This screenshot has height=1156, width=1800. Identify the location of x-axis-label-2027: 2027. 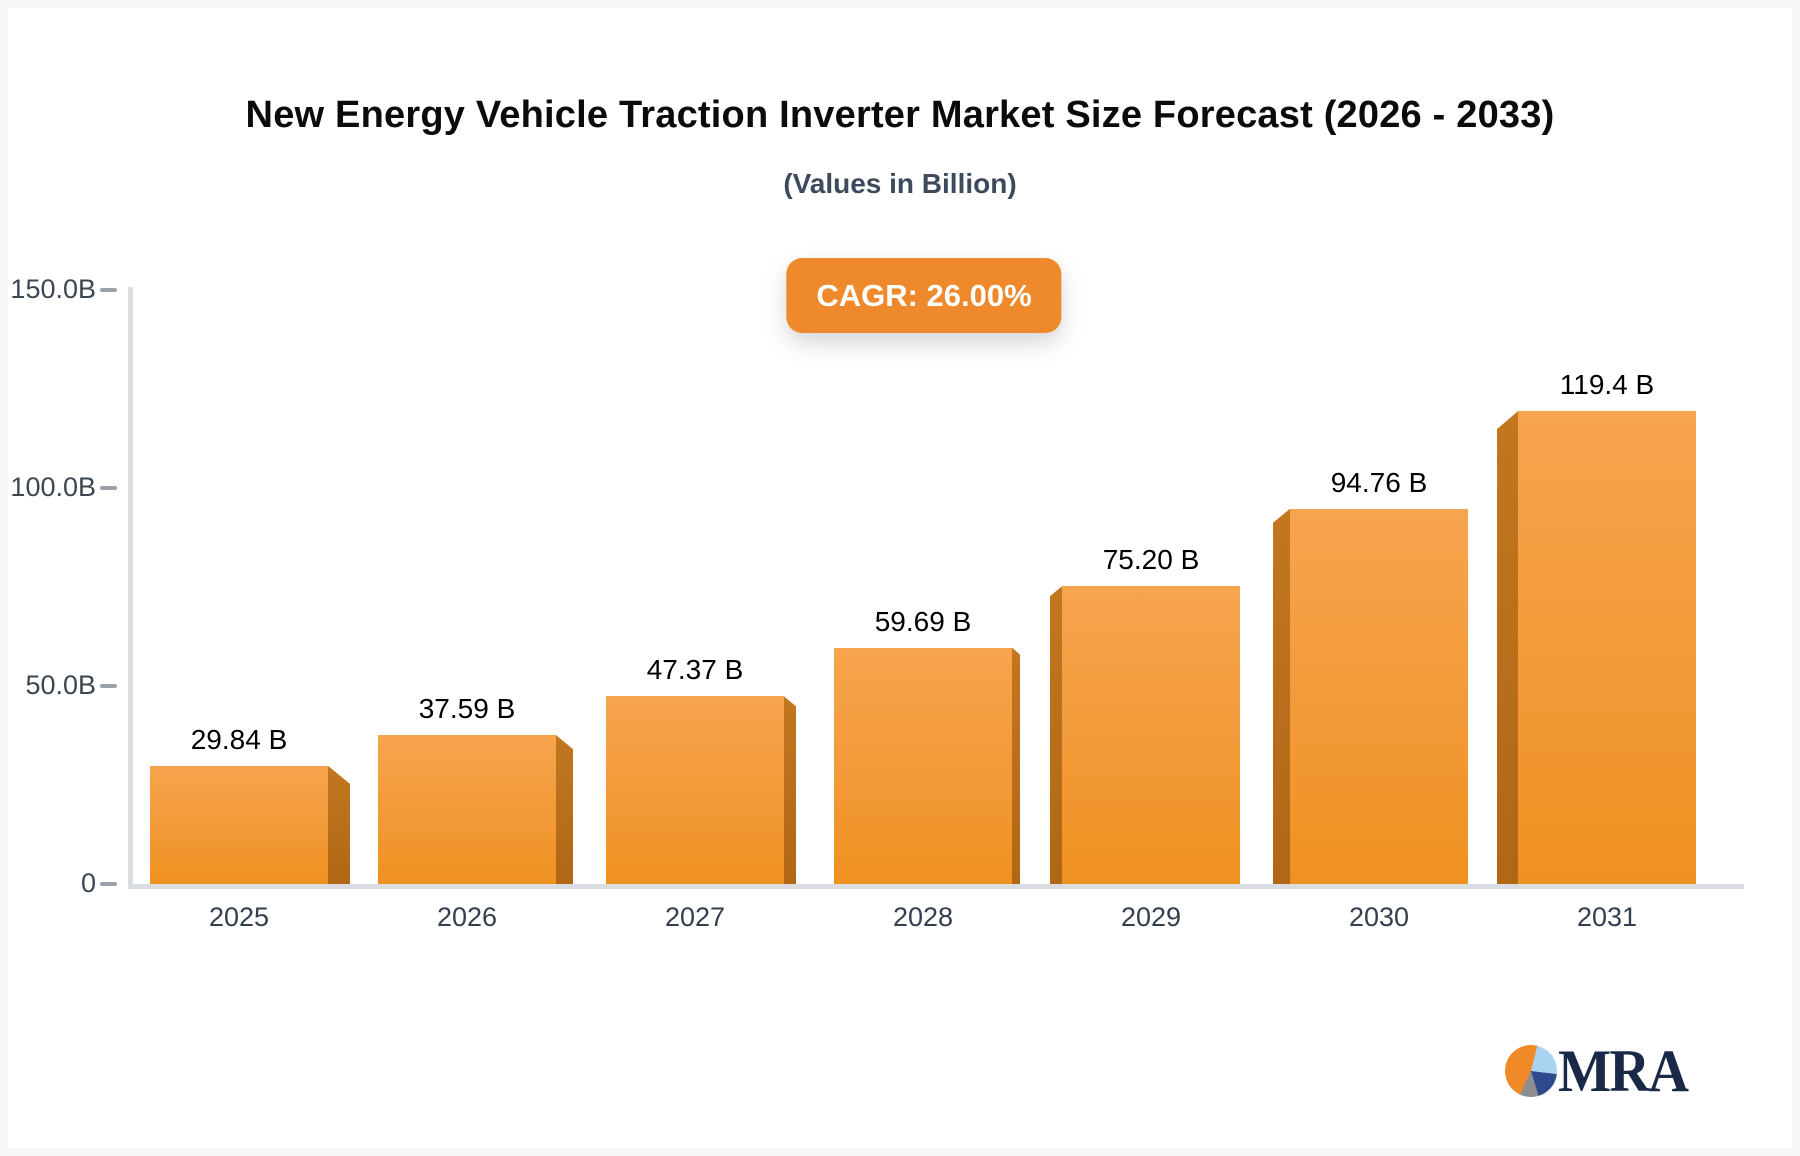
(695, 917).